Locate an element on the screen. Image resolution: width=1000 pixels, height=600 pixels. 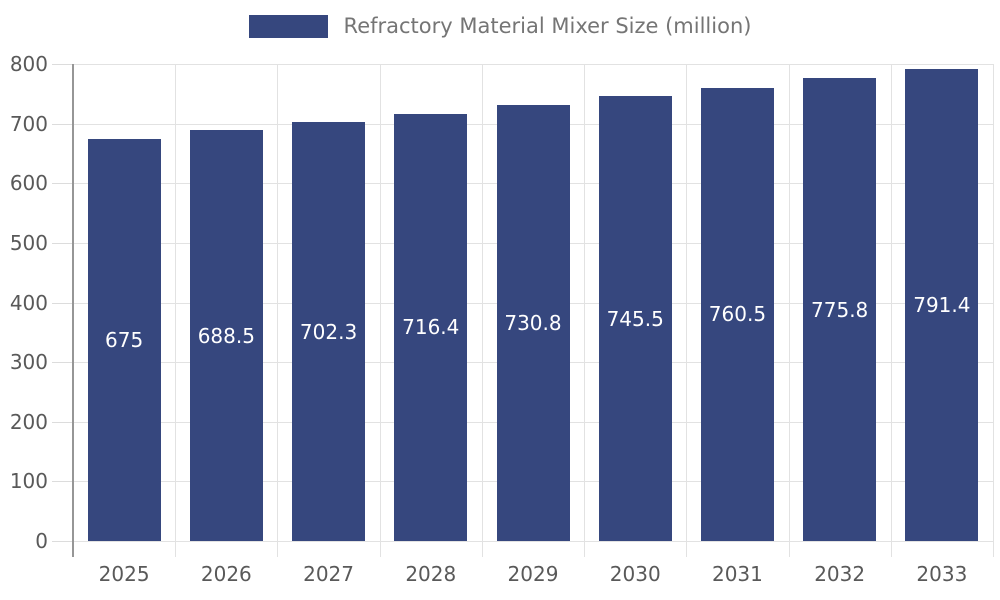
bar-value-label: 730.8 is located at coordinates (533, 323).